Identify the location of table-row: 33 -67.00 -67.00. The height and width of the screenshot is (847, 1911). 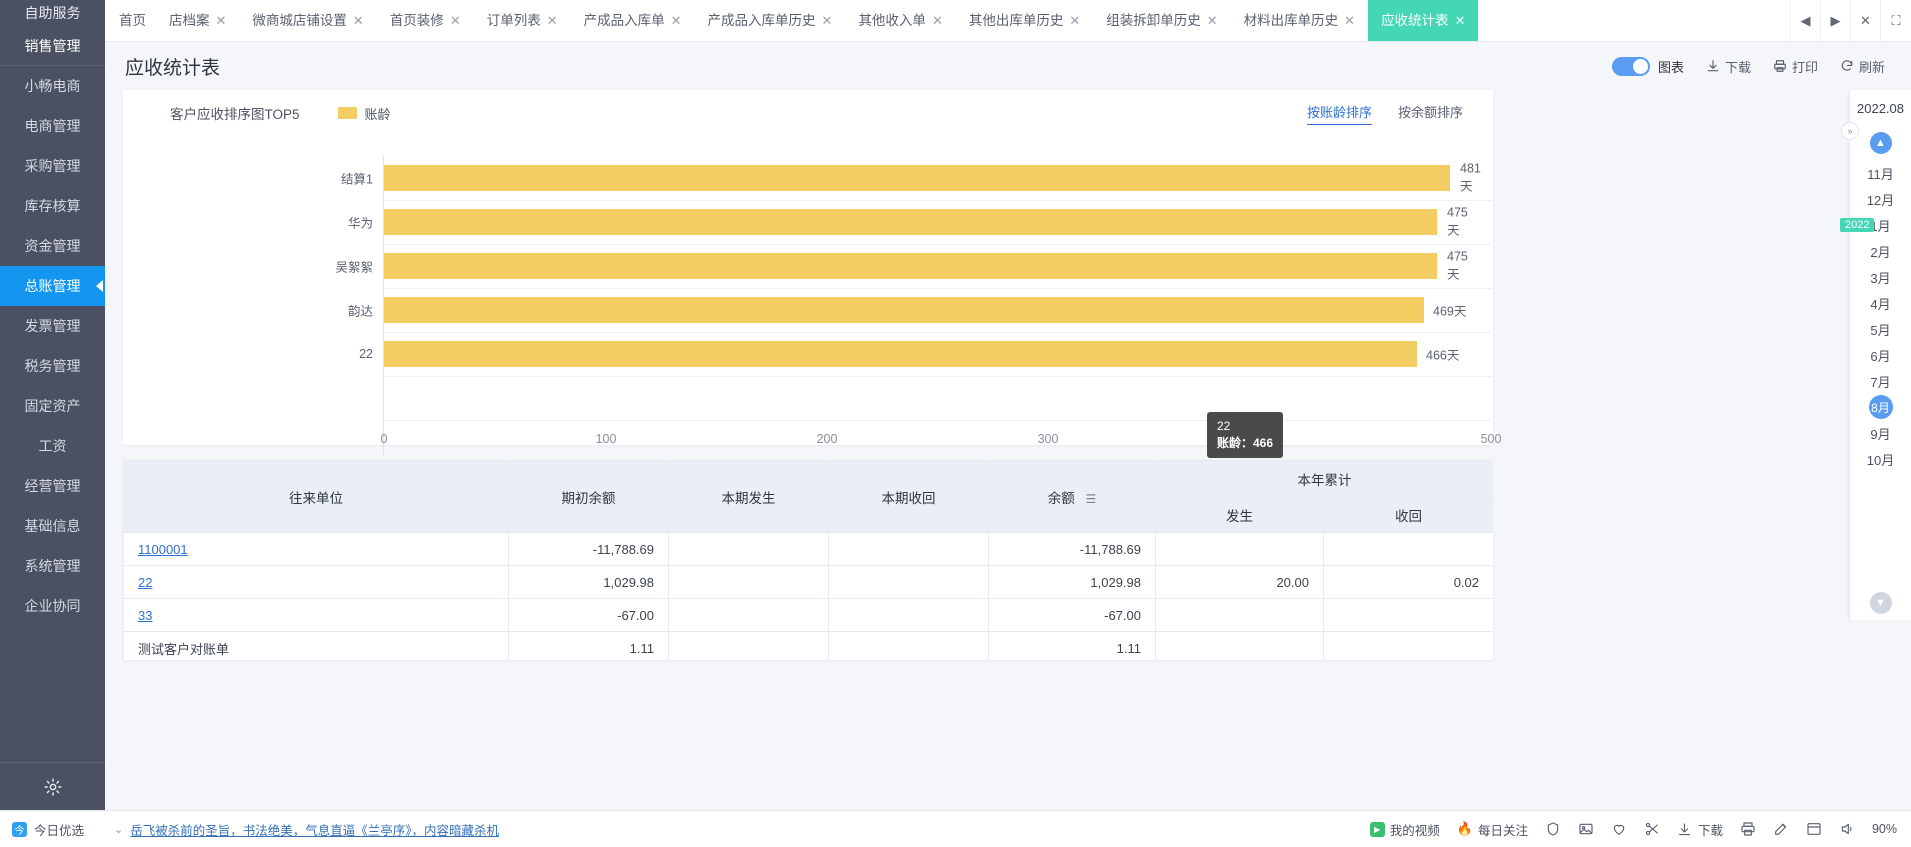
(808, 615).